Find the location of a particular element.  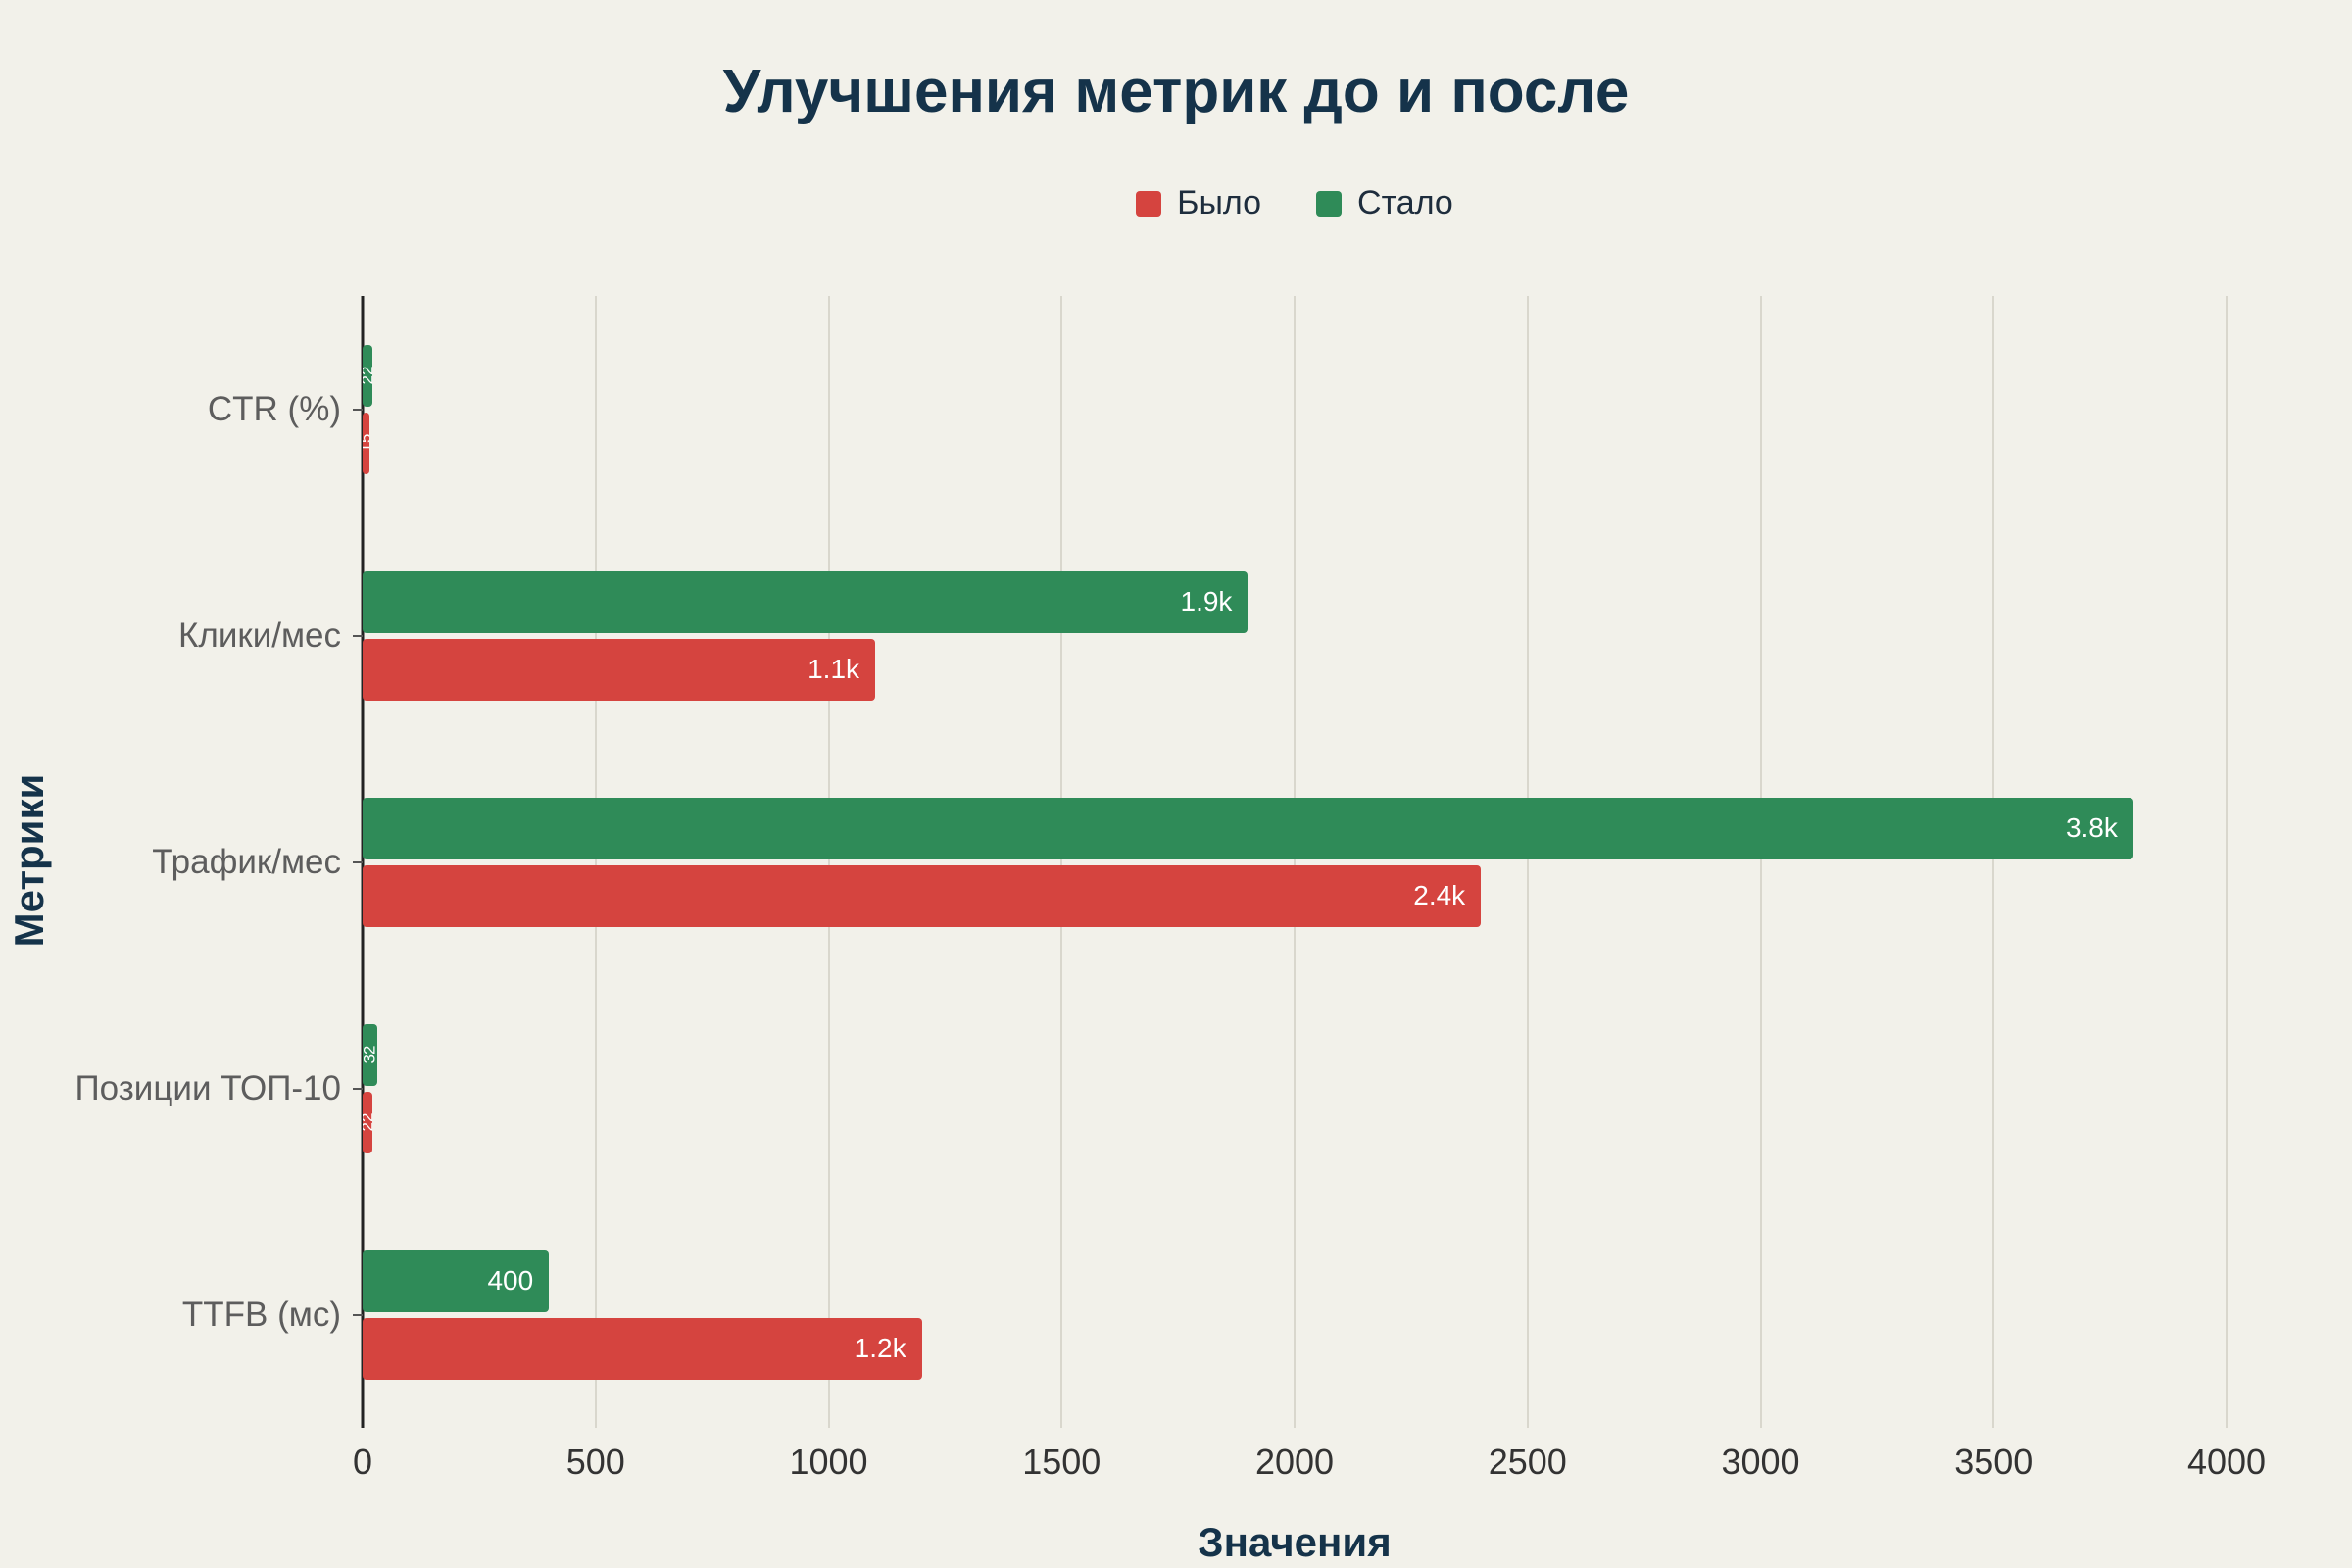

bar-было: 15 is located at coordinates (366, 443).